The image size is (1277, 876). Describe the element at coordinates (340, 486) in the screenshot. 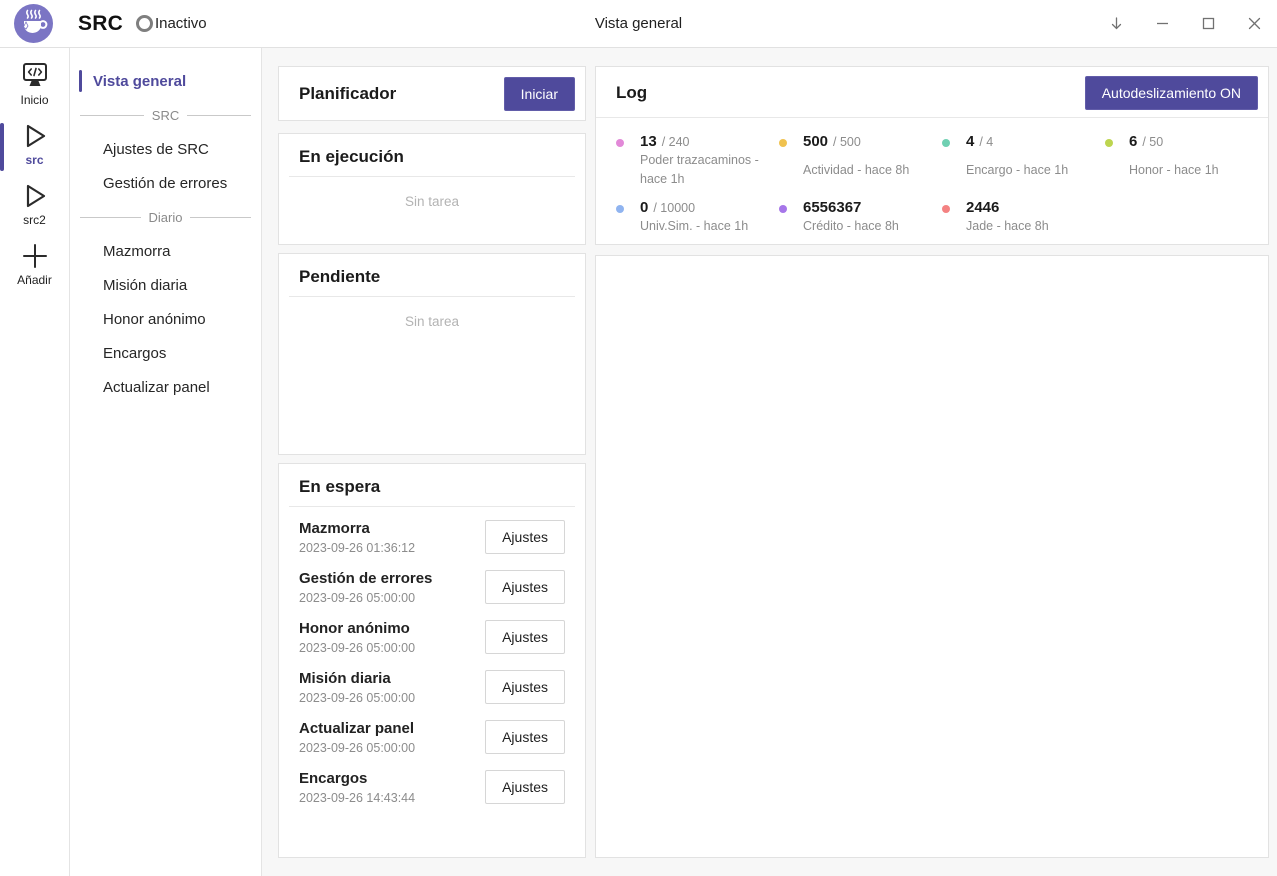

I see `waiting-title: En espera` at that location.